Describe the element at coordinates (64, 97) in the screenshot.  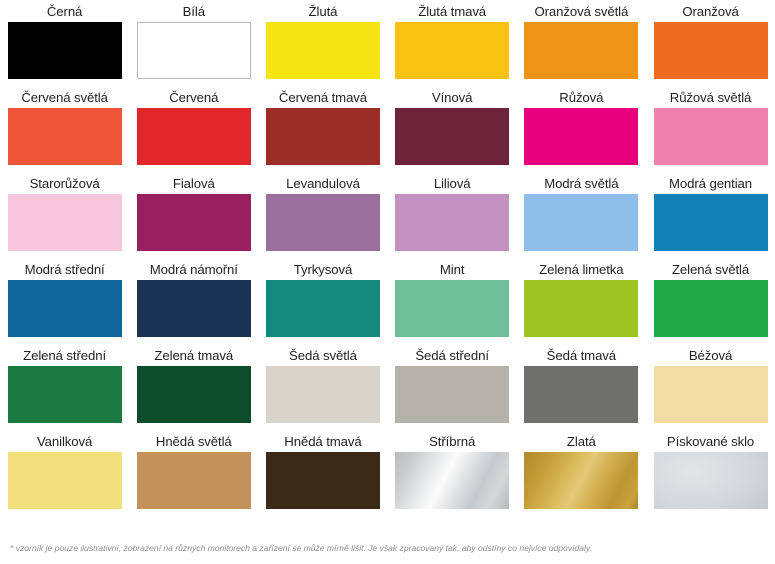
I see `swatch-label: Červená světlá` at that location.